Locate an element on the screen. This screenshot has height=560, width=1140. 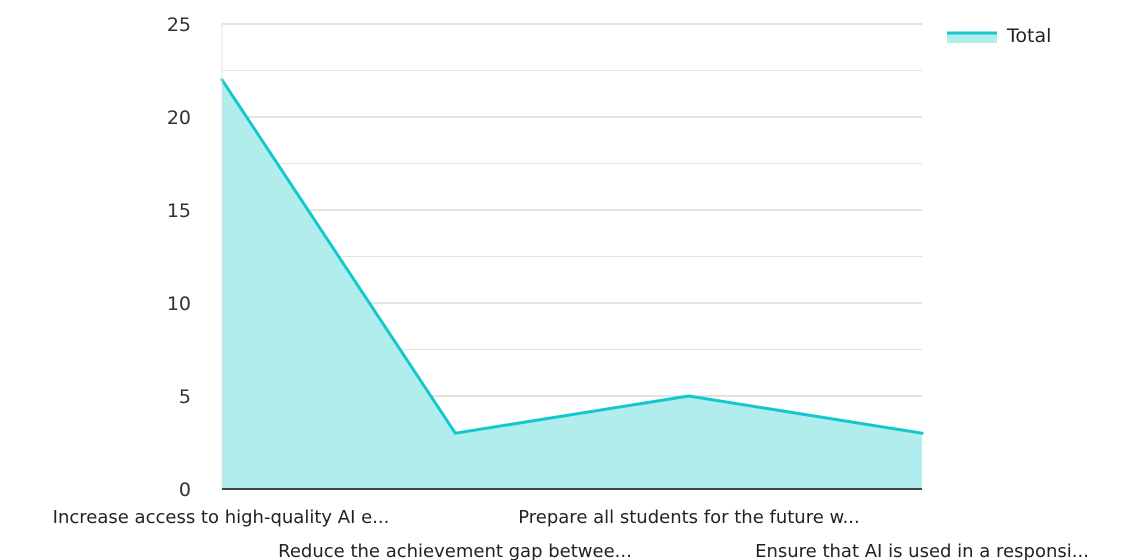
y-tick-label: 10 is located at coordinates (179, 304).